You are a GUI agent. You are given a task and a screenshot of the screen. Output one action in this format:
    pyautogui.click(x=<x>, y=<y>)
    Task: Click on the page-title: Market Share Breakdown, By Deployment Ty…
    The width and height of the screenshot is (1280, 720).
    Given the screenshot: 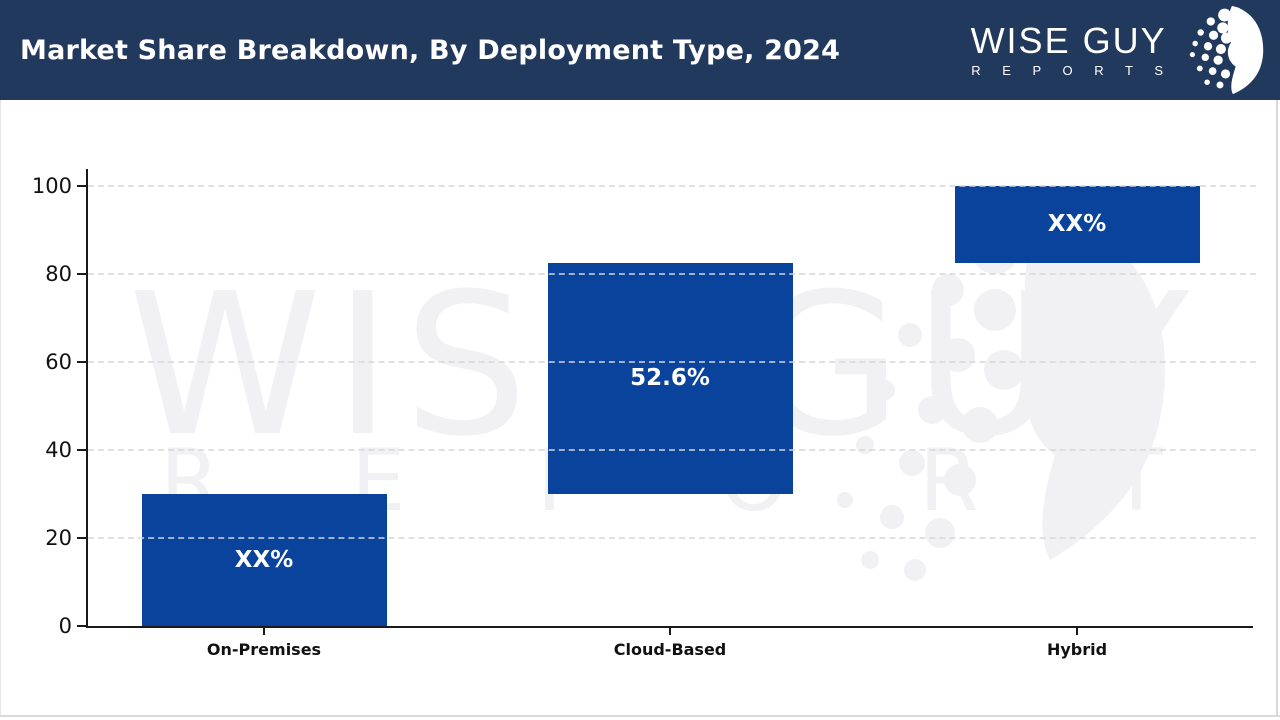 What is the action you would take?
    pyautogui.click(x=430, y=50)
    